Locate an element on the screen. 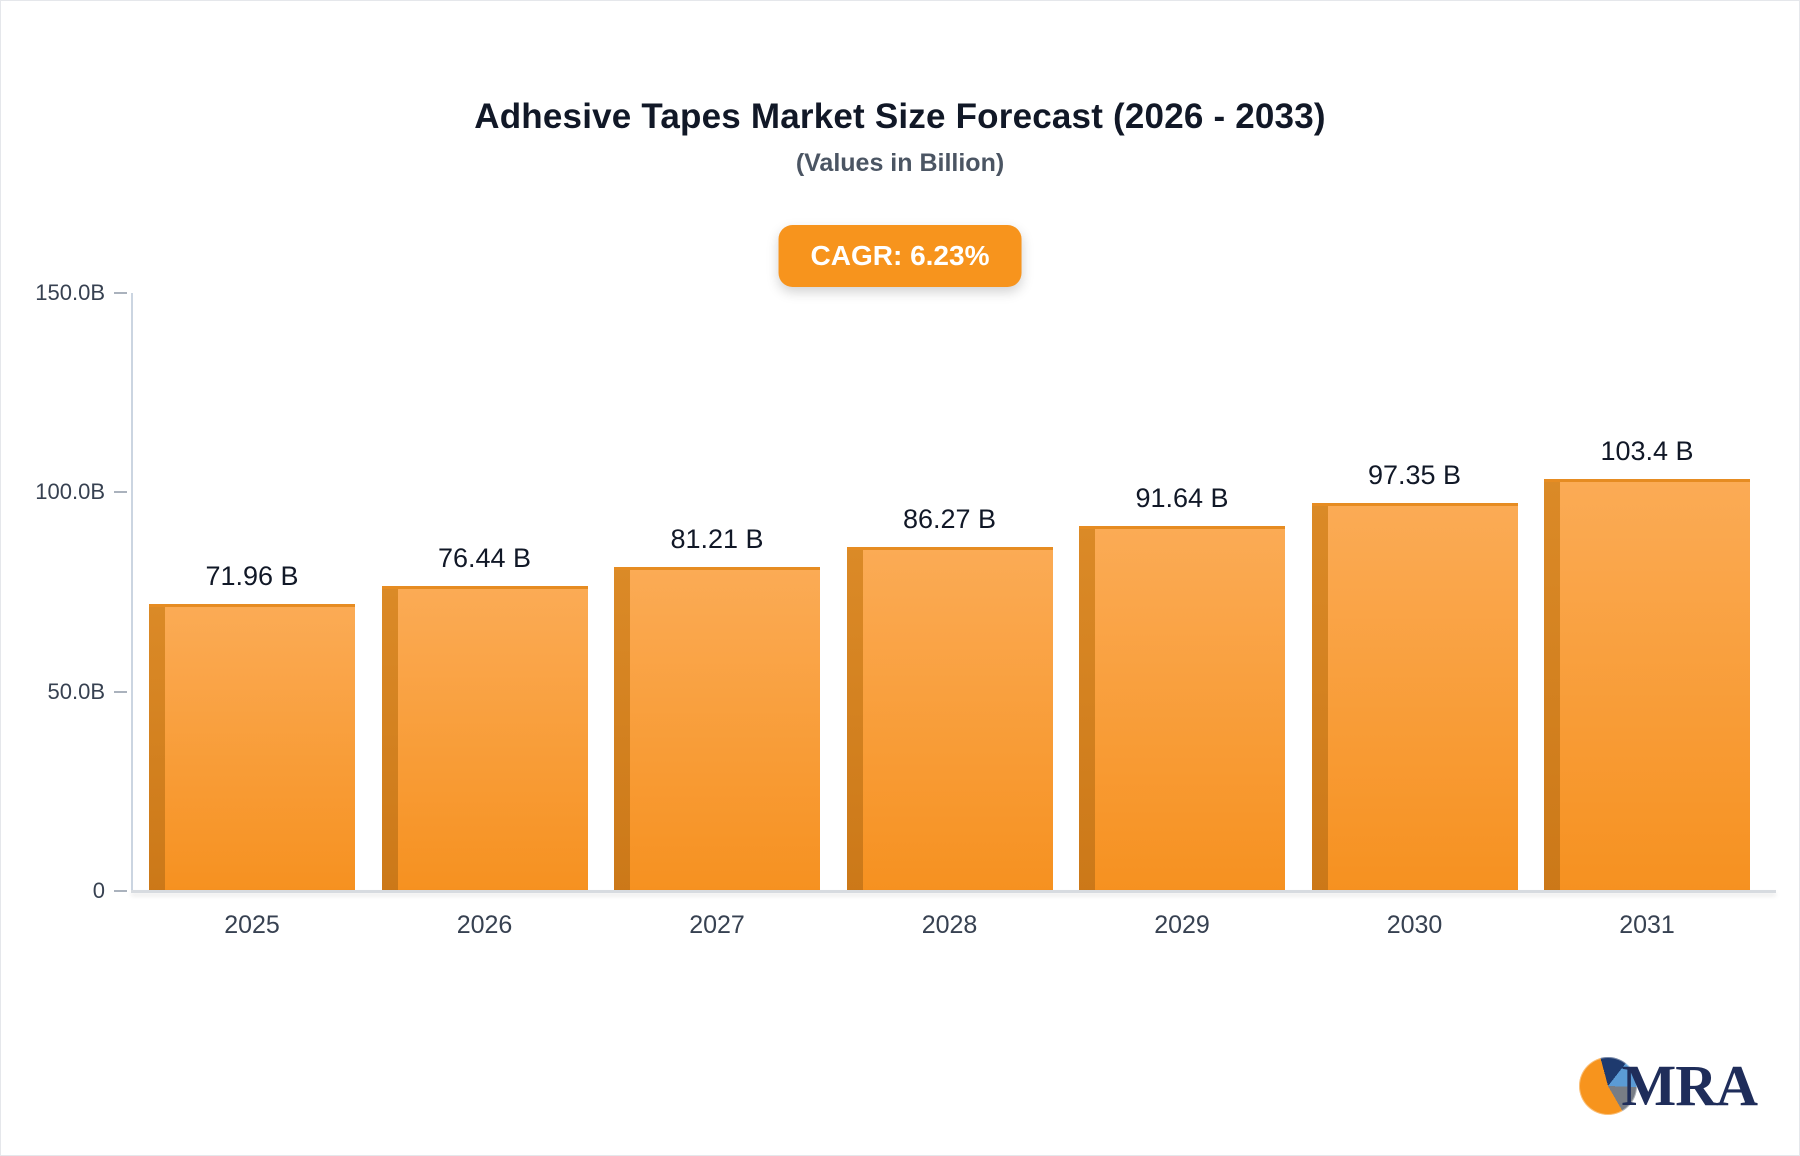 Image resolution: width=1800 pixels, height=1156 pixels. y-axis-tick-label: 150.0B is located at coordinates (70, 292).